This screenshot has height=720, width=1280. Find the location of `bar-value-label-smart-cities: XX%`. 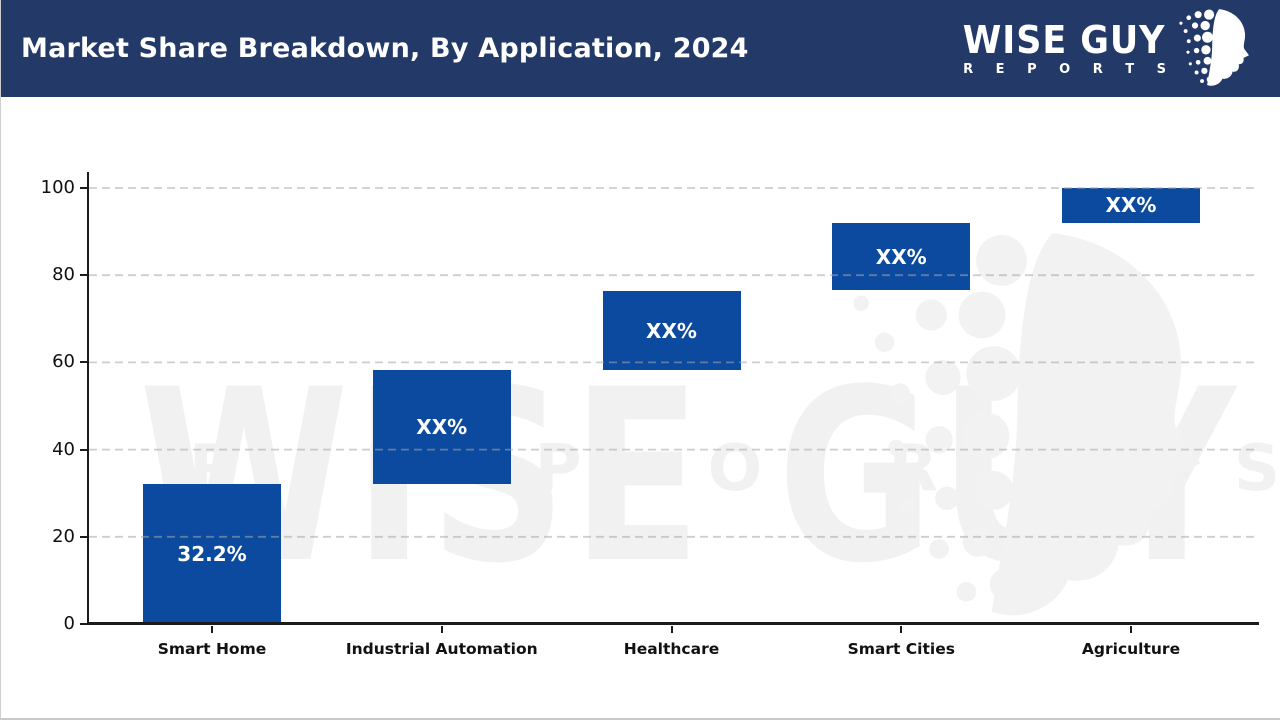

bar-value-label-smart-cities: XX% is located at coordinates (901, 256).